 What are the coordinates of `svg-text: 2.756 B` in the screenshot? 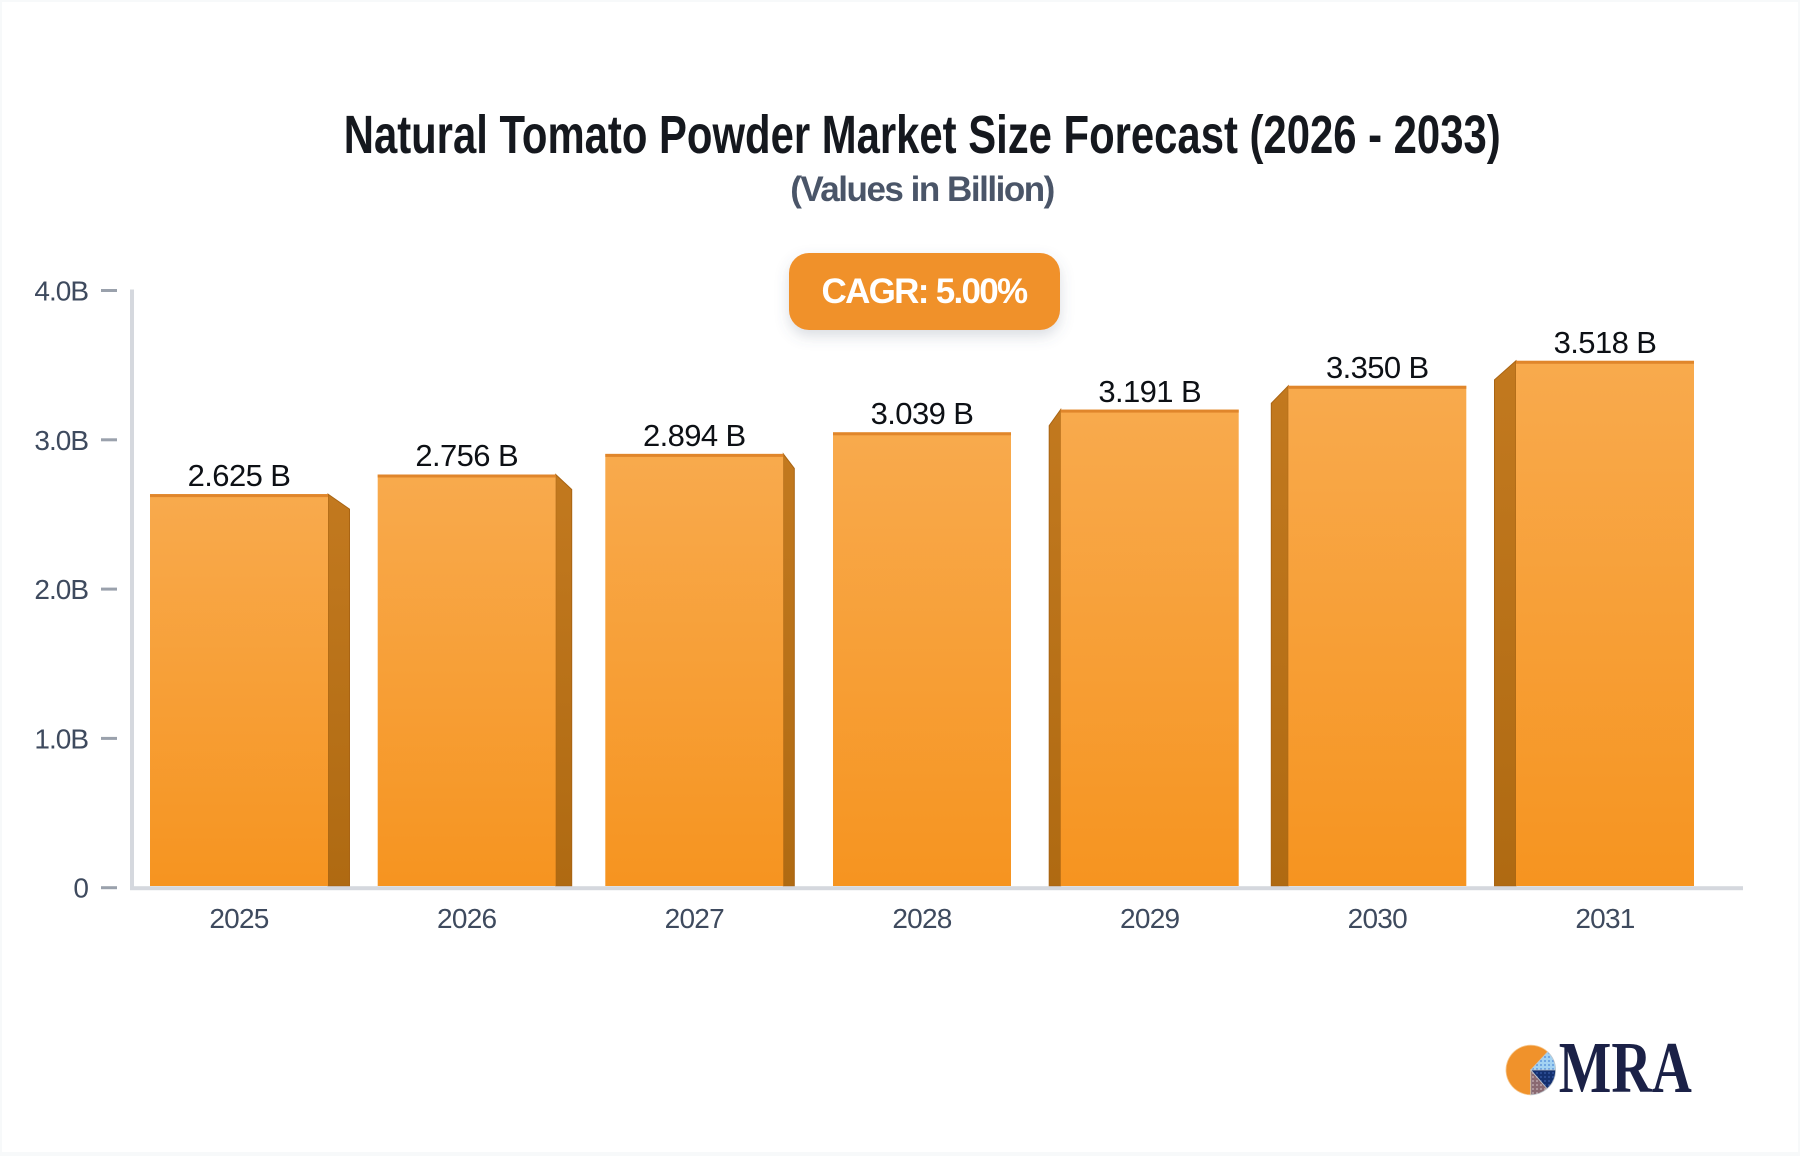 It's located at (466, 455).